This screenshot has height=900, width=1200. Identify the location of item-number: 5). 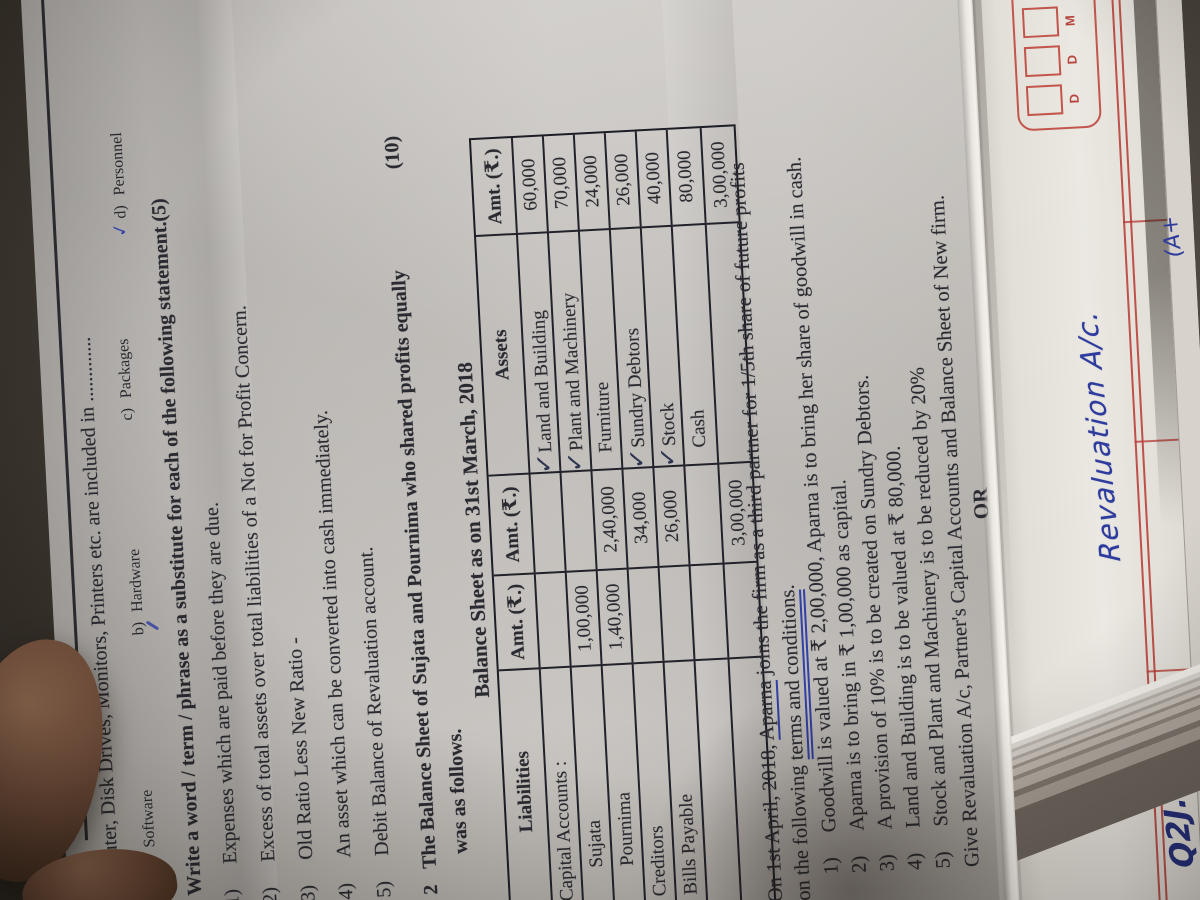
(384, 889).